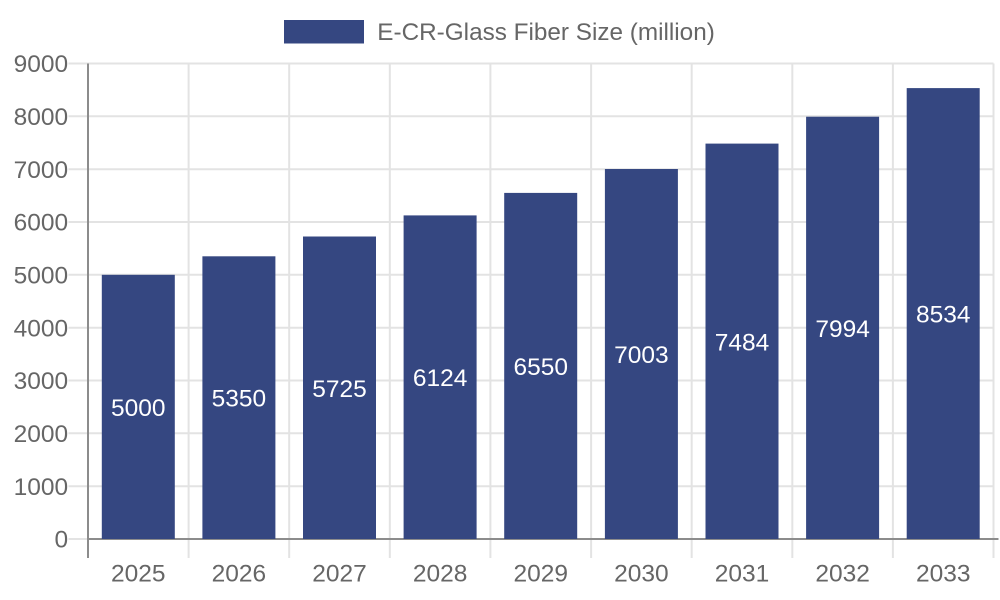 The width and height of the screenshot is (1000, 600). I want to click on svg-text: 7003, so click(641, 355).